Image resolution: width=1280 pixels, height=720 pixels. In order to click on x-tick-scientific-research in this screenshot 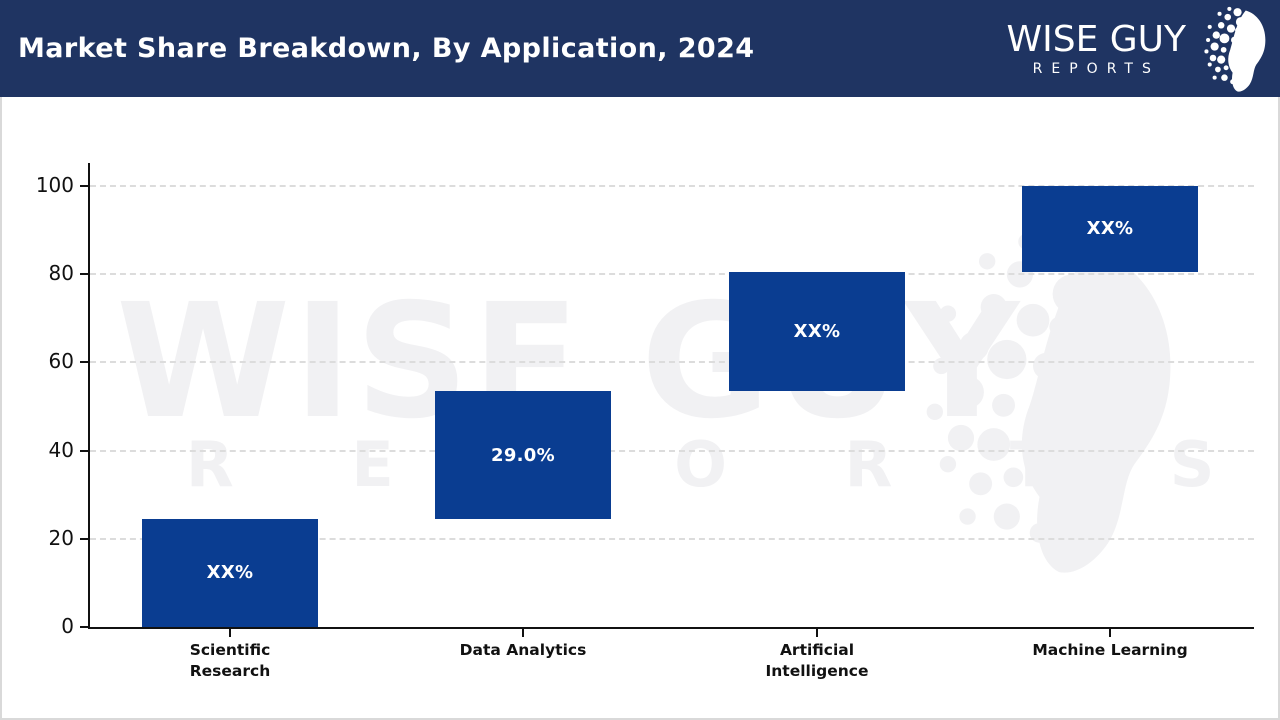, I will do `click(230, 633)`.